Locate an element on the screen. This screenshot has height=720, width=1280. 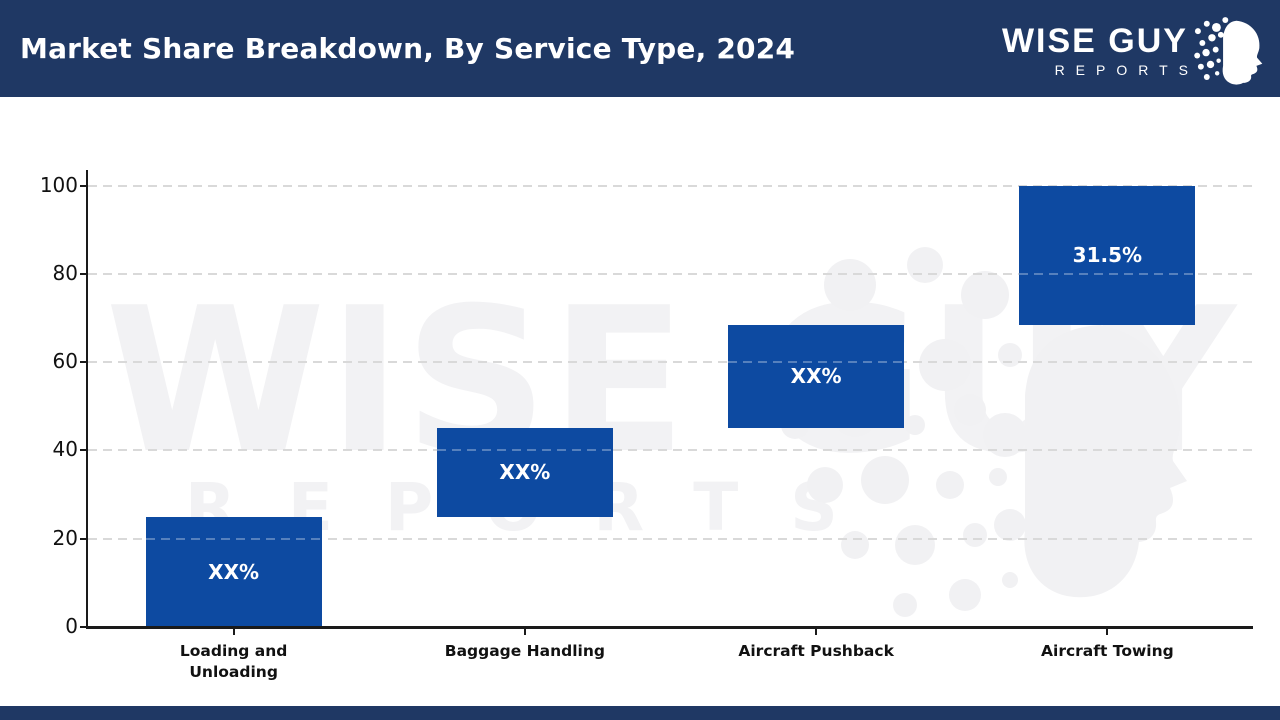
y-tick-label: 0 is located at coordinates (71, 626).